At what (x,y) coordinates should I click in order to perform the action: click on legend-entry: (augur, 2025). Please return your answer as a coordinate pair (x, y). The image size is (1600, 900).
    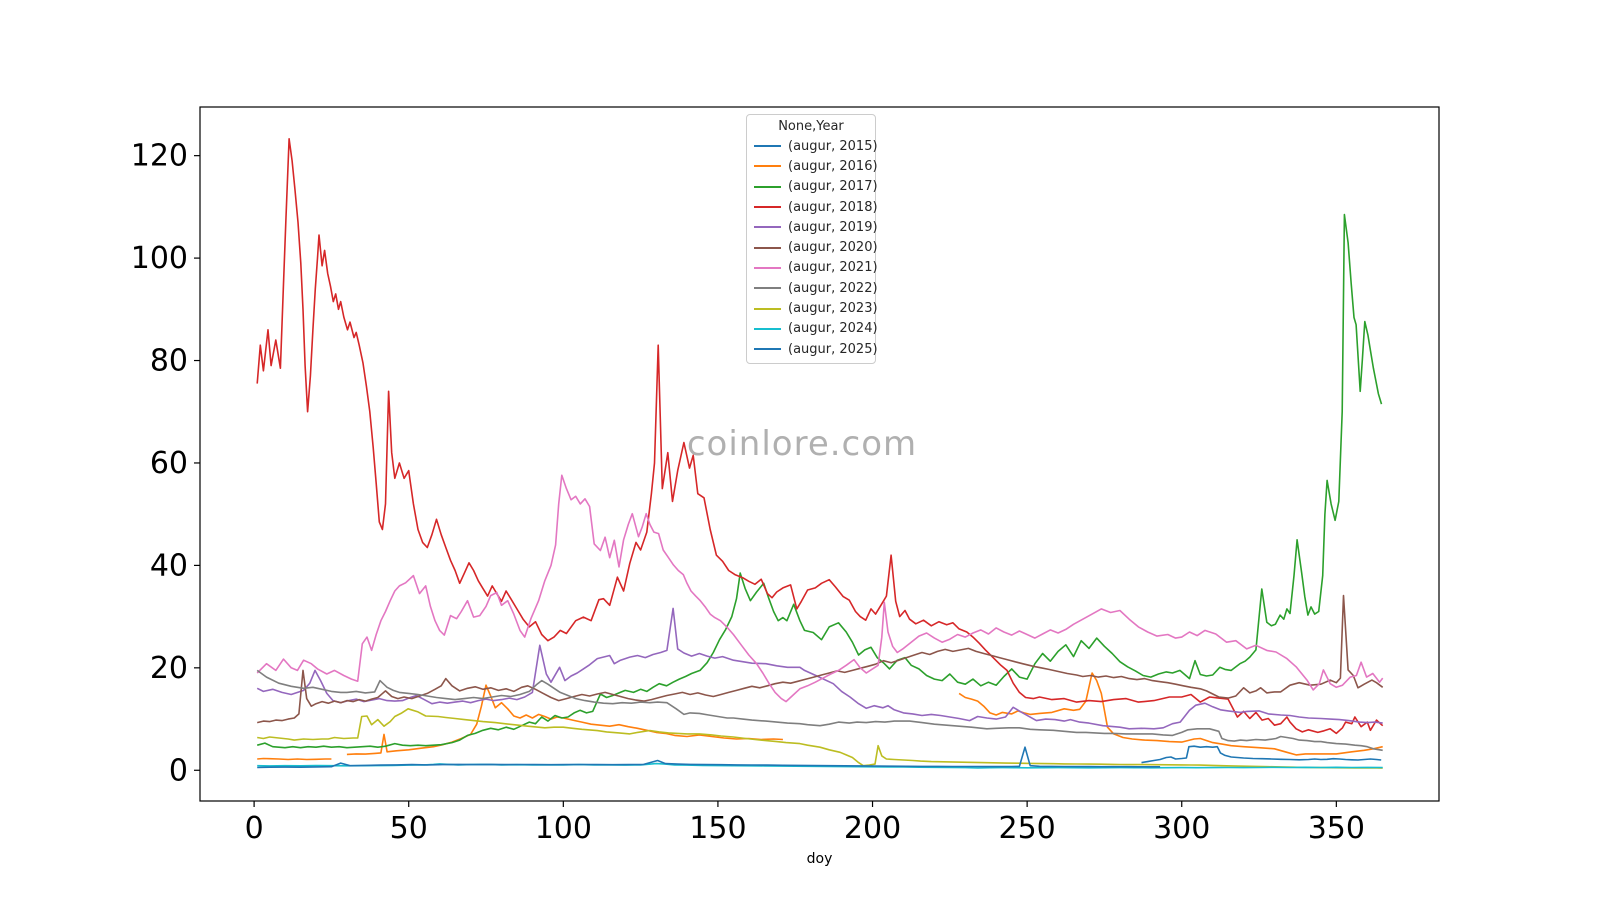
    Looking at the image, I should click on (812, 349).